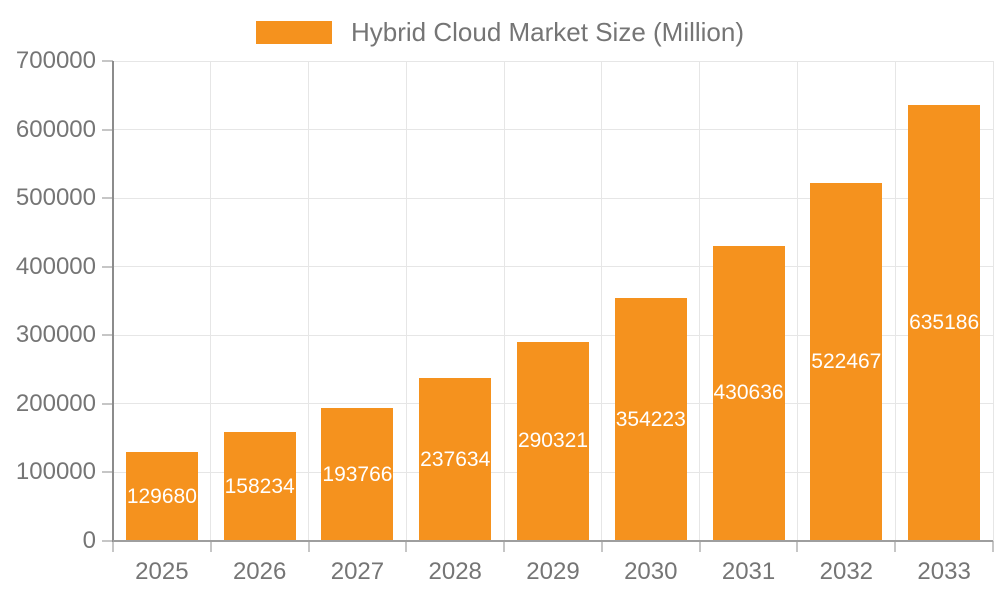 The width and height of the screenshot is (1000, 600). What do you see at coordinates (553, 541) in the screenshot?
I see `x-axis-baseline` at bounding box center [553, 541].